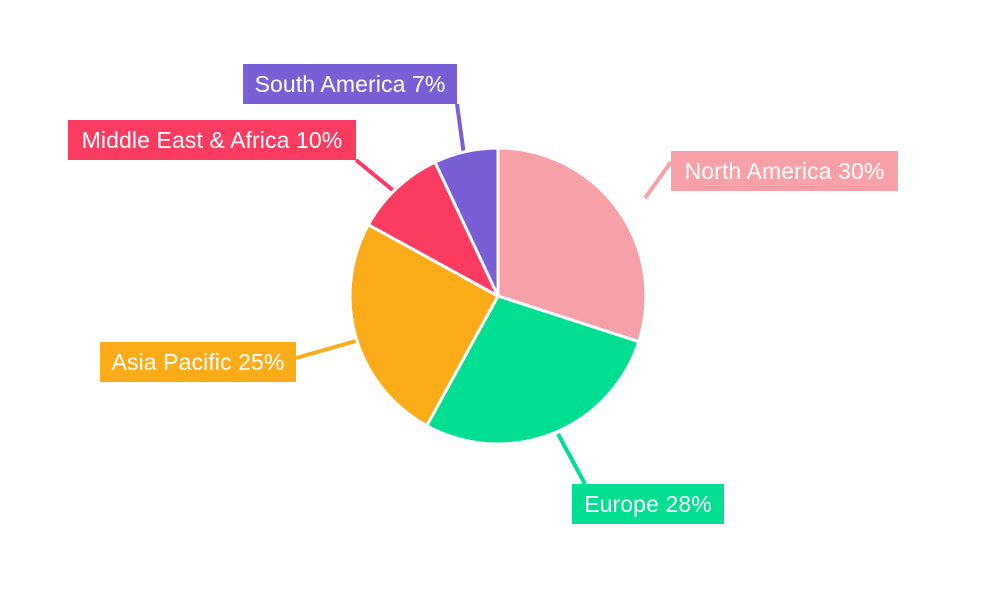  I want to click on leader-line-north-america, so click(658, 180).